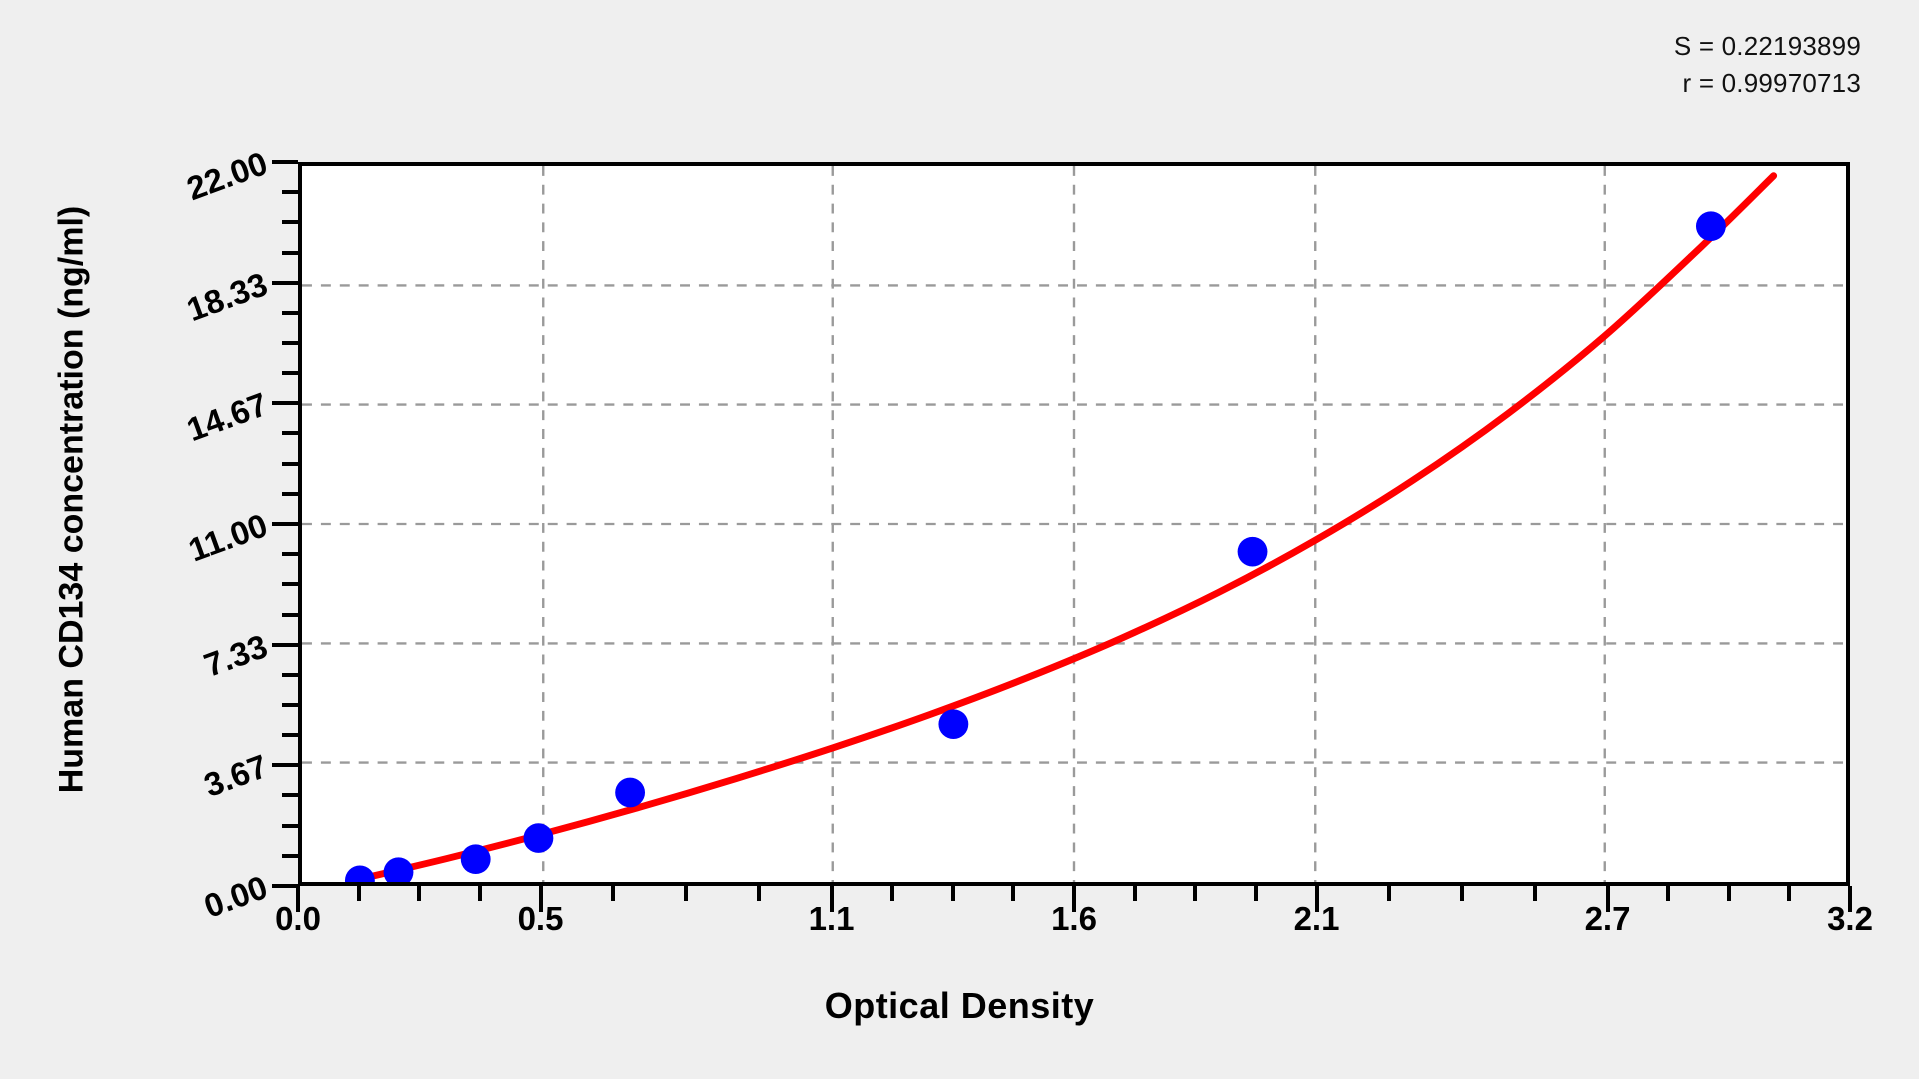 This screenshot has width=1919, height=1079. Describe the element at coordinates (236, 776) in the screenshot. I see `y-tick-label: 3.67` at that location.